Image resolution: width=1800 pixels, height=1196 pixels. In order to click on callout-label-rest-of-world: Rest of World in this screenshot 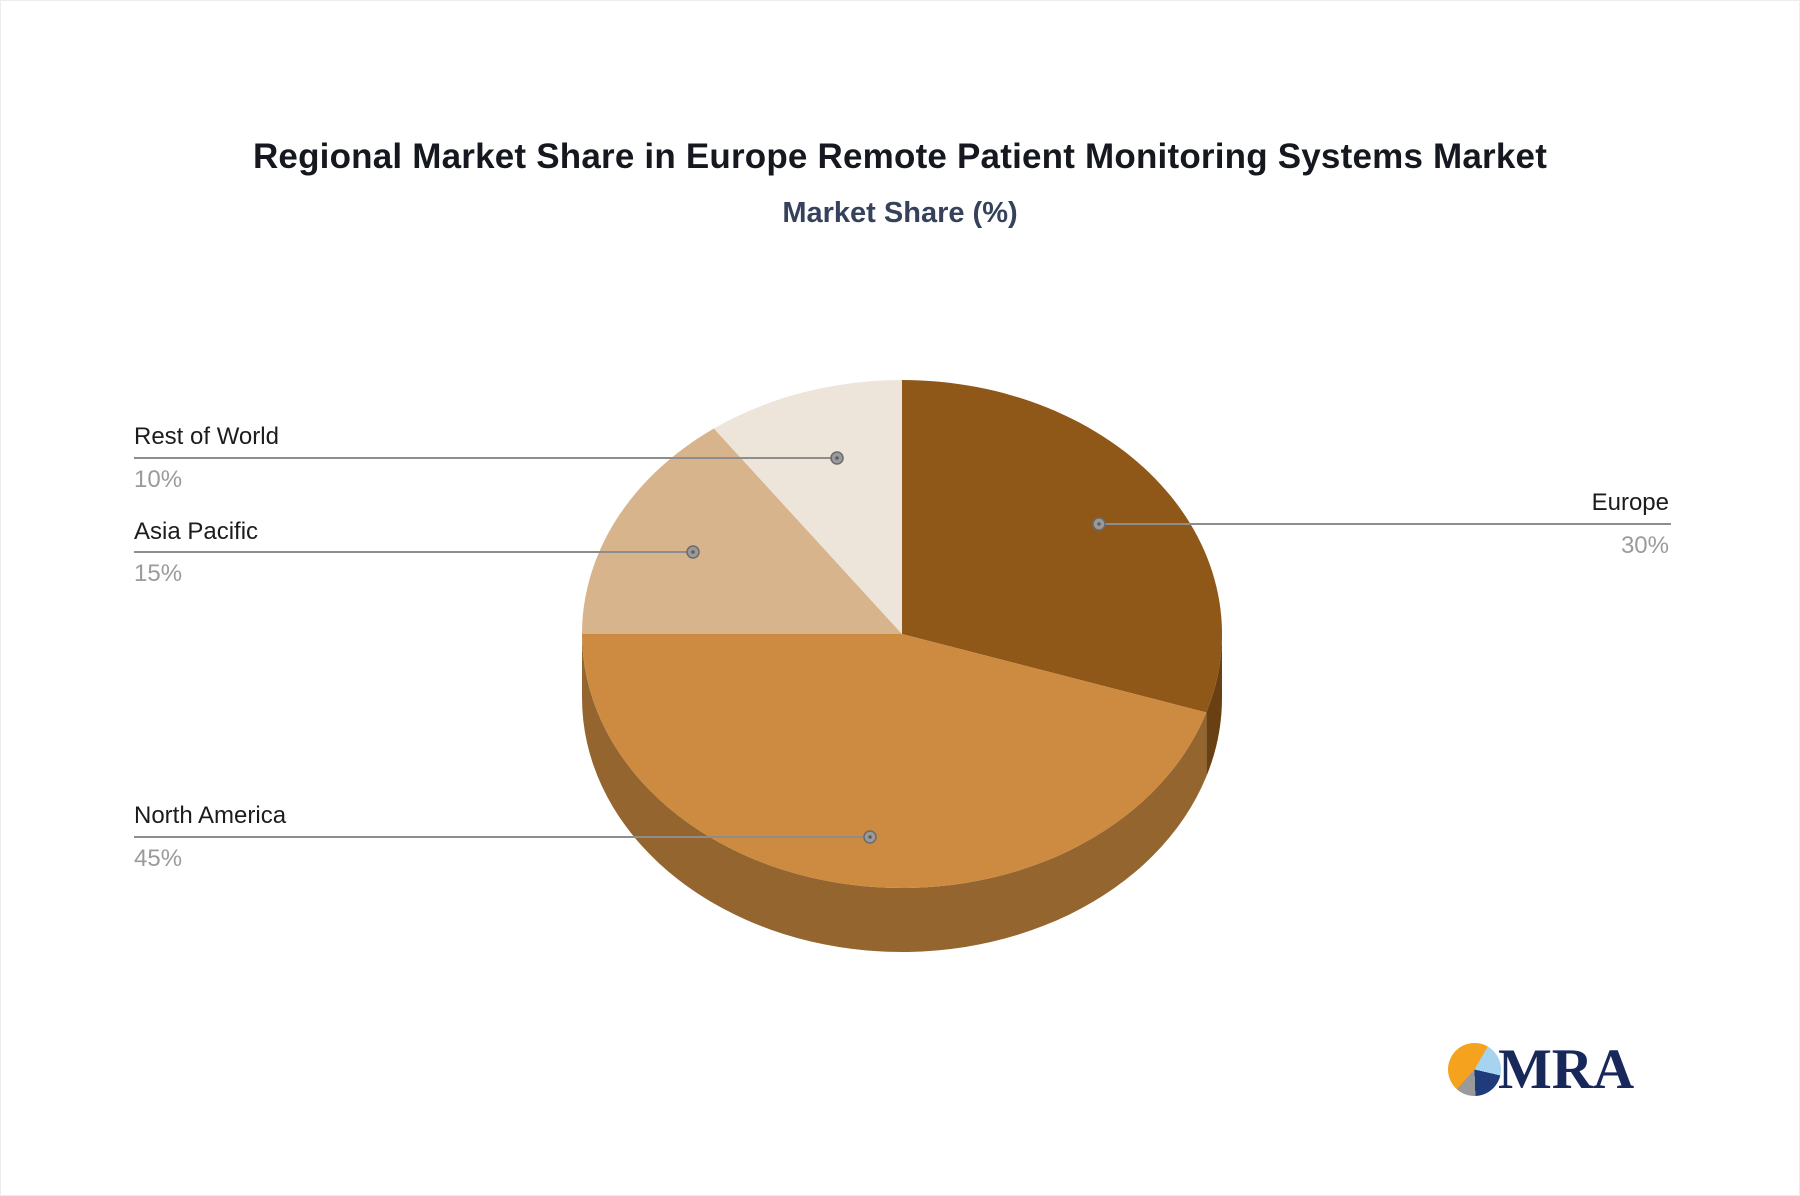, I will do `click(206, 436)`.